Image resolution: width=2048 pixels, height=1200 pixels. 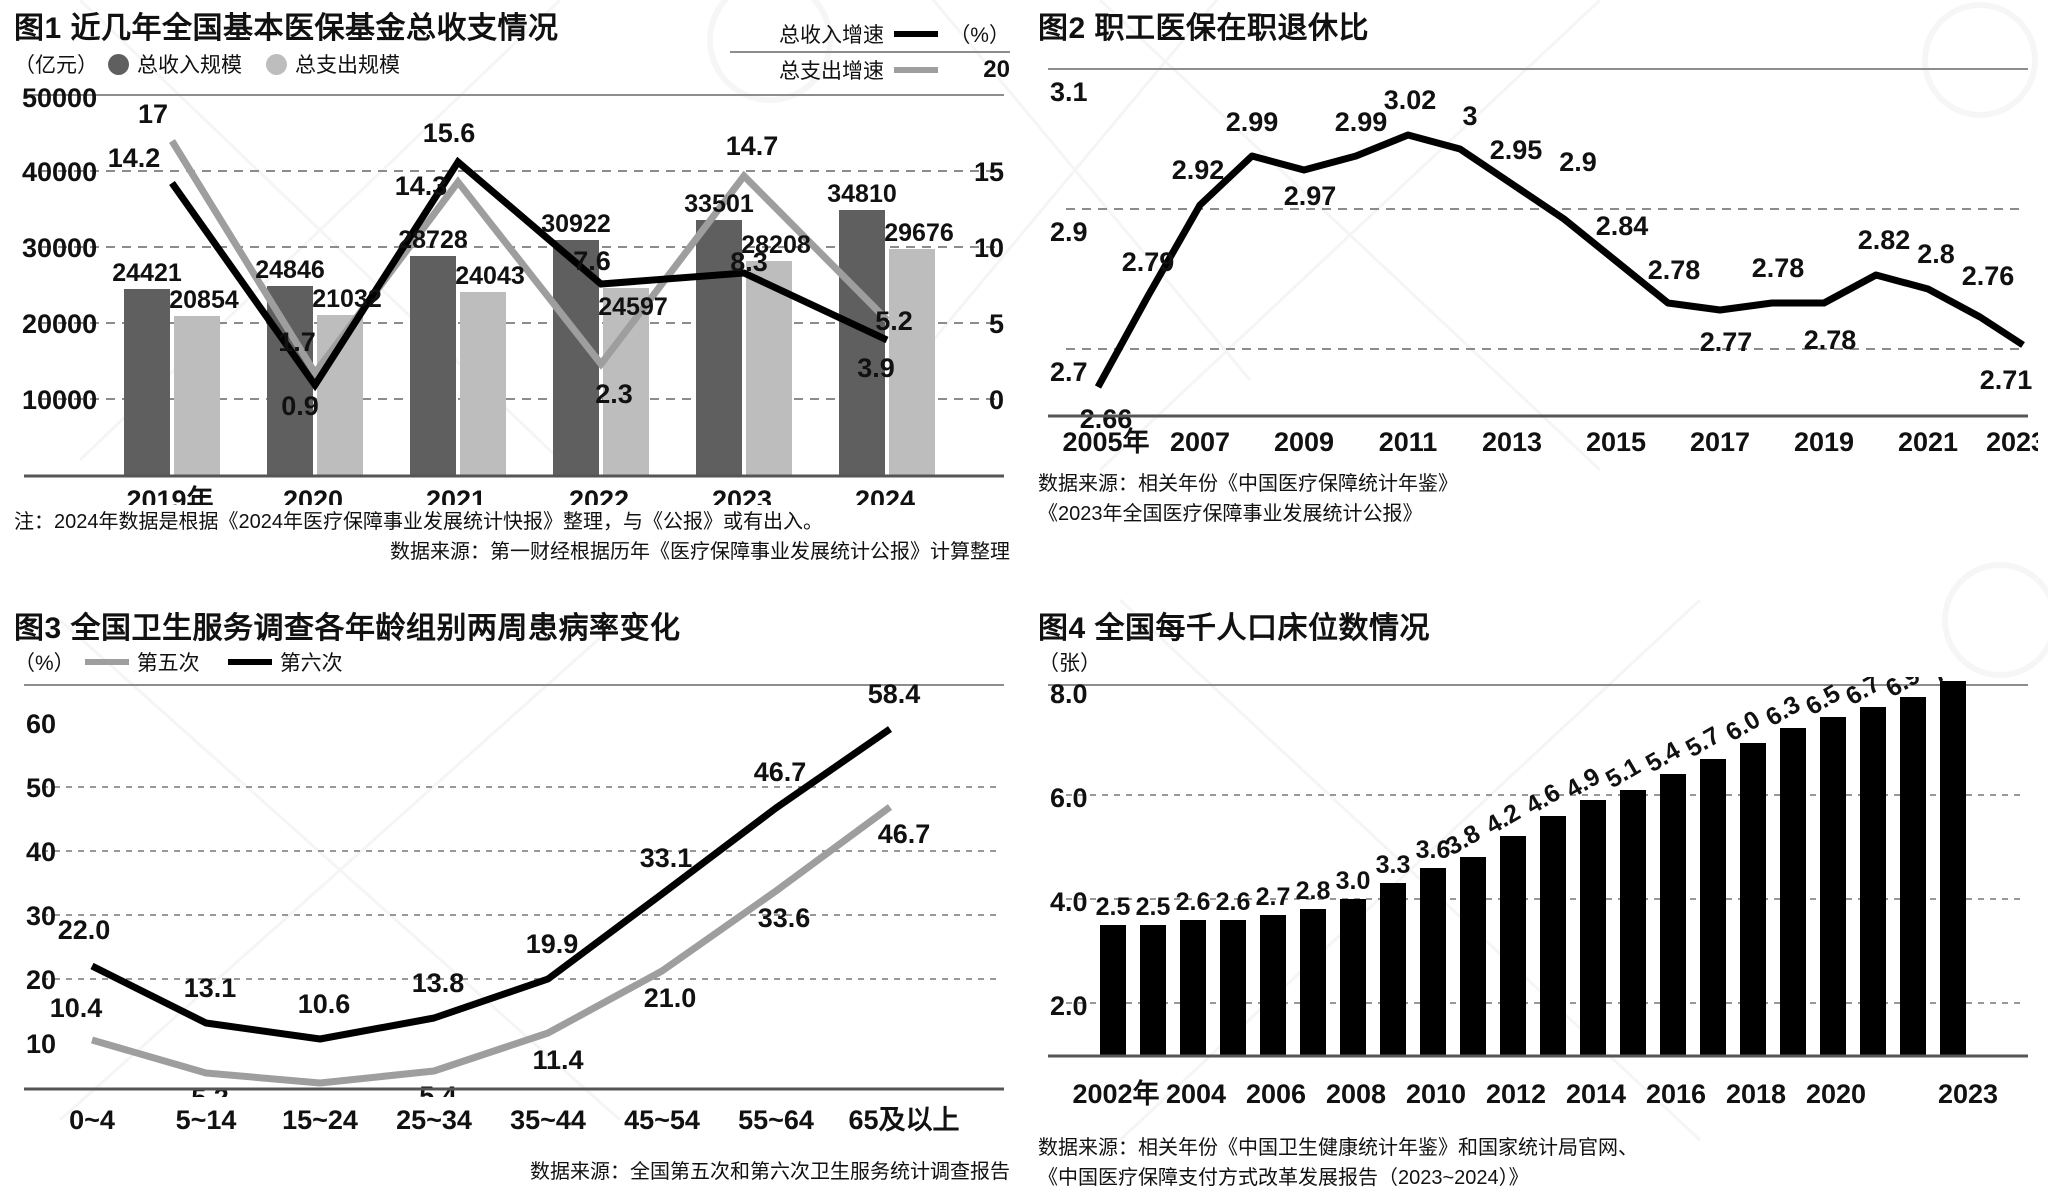 I want to click on chart3-notes: 数据来源：全国第五次和第六次卫生服务统计调查报告, so click(x=512, y=1172).